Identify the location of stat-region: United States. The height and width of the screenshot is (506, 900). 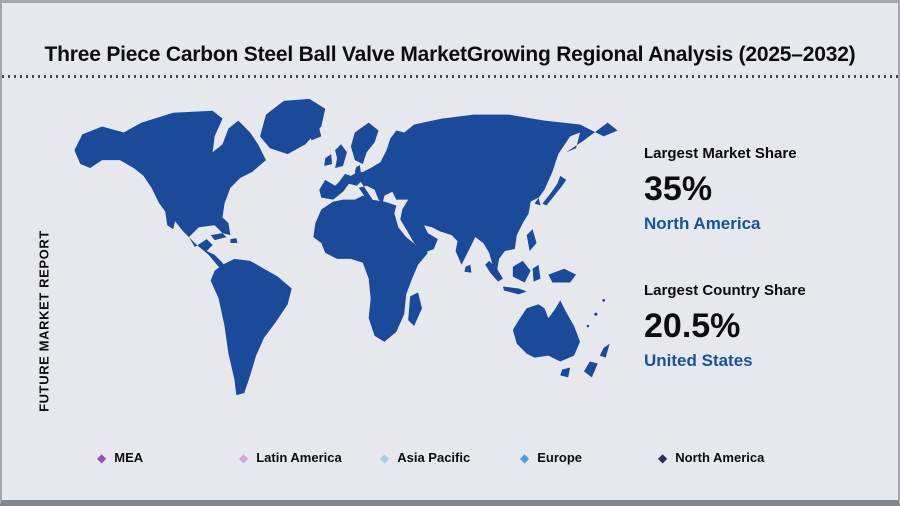
(698, 360).